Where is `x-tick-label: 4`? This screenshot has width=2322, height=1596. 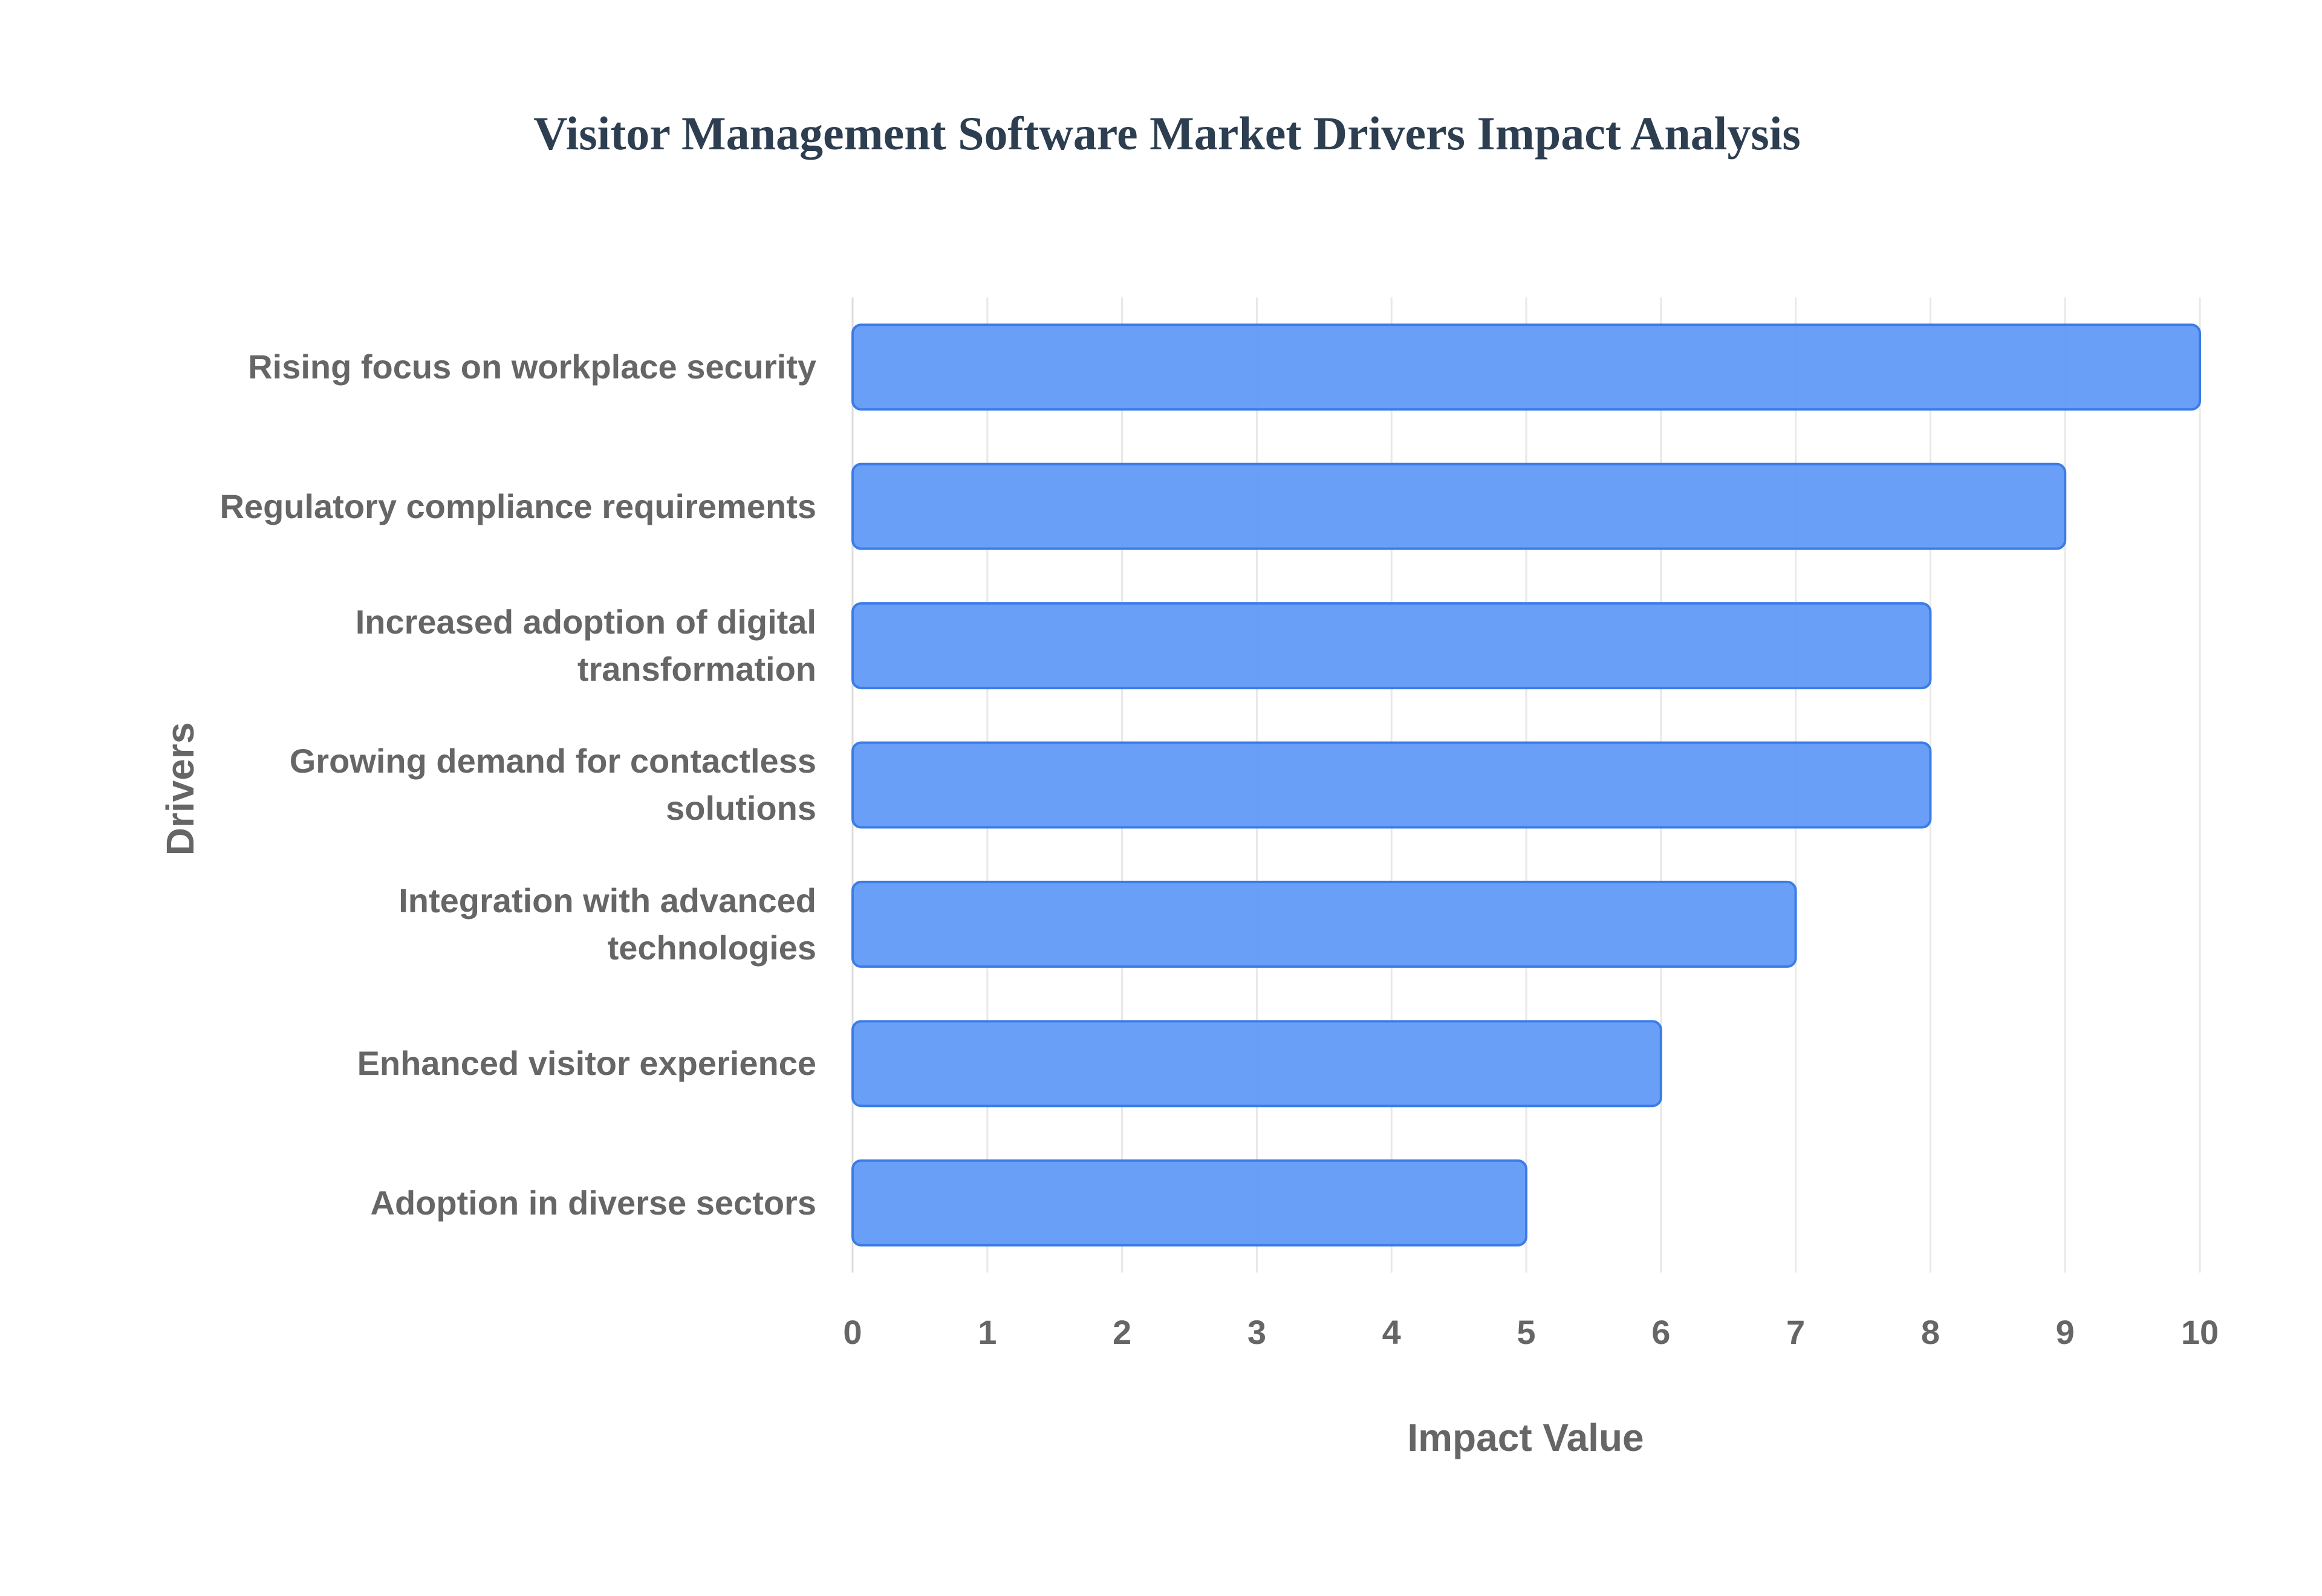
x-tick-label: 4 is located at coordinates (1391, 1332).